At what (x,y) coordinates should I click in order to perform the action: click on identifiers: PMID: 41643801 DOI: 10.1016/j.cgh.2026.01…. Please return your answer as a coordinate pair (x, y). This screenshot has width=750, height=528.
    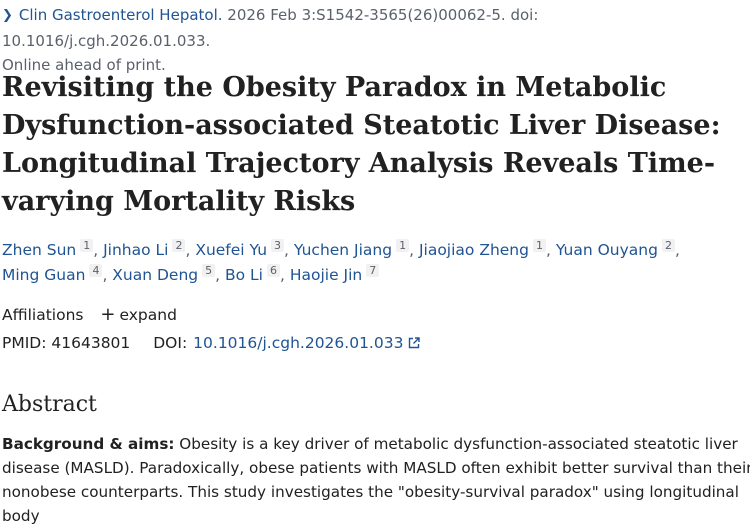
    Looking at the image, I should click on (211, 343).